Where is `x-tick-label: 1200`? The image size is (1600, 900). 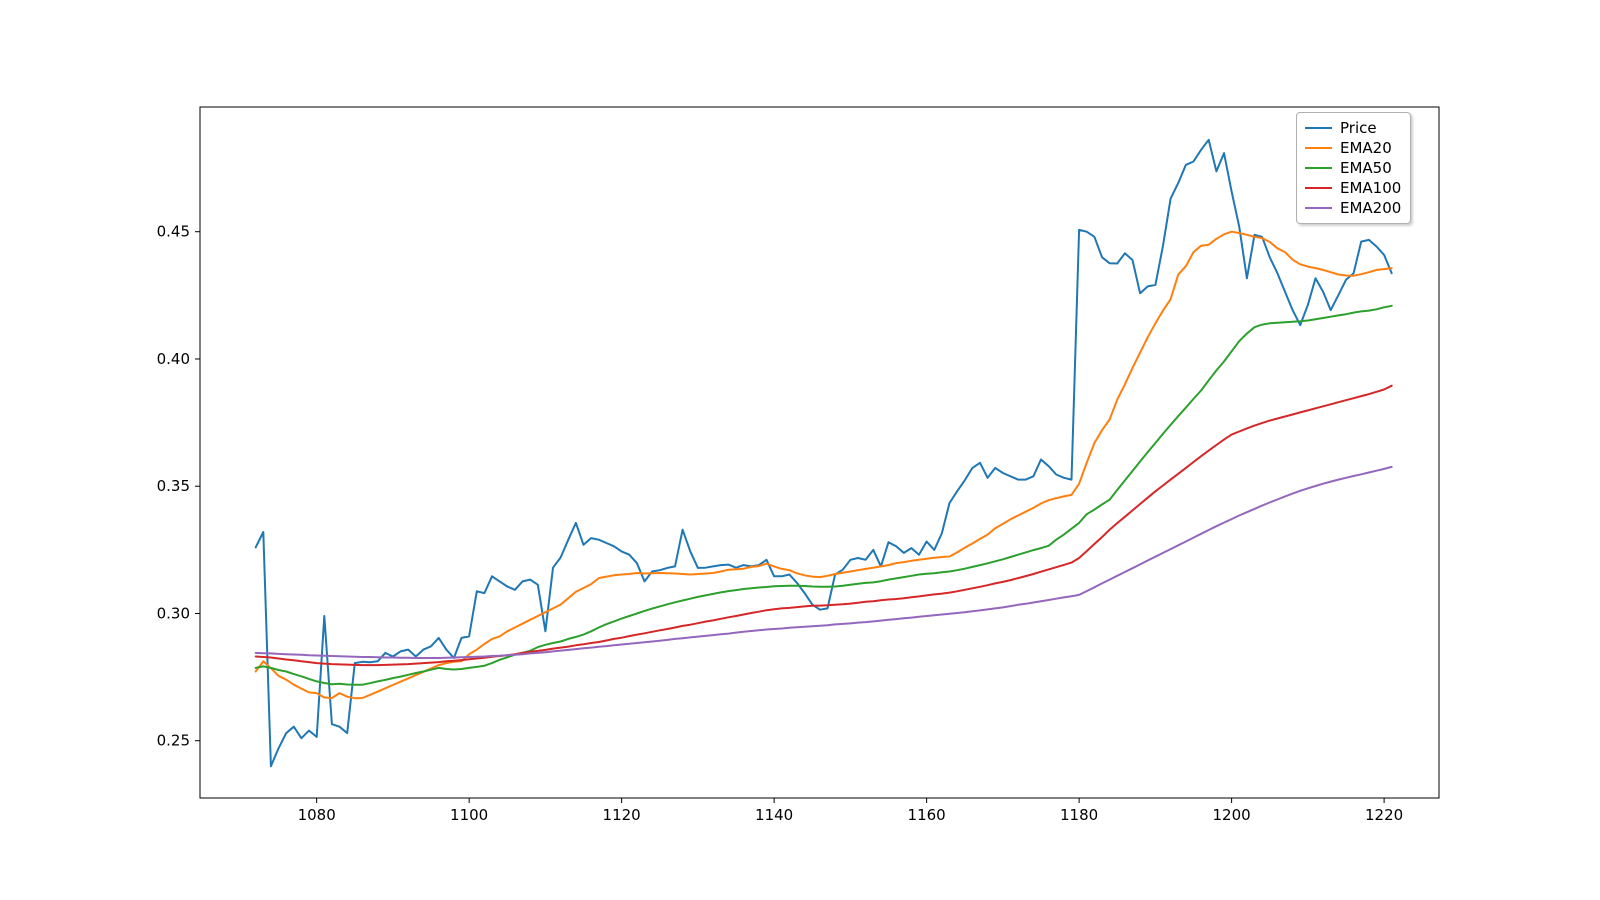 x-tick-label: 1200 is located at coordinates (1232, 815).